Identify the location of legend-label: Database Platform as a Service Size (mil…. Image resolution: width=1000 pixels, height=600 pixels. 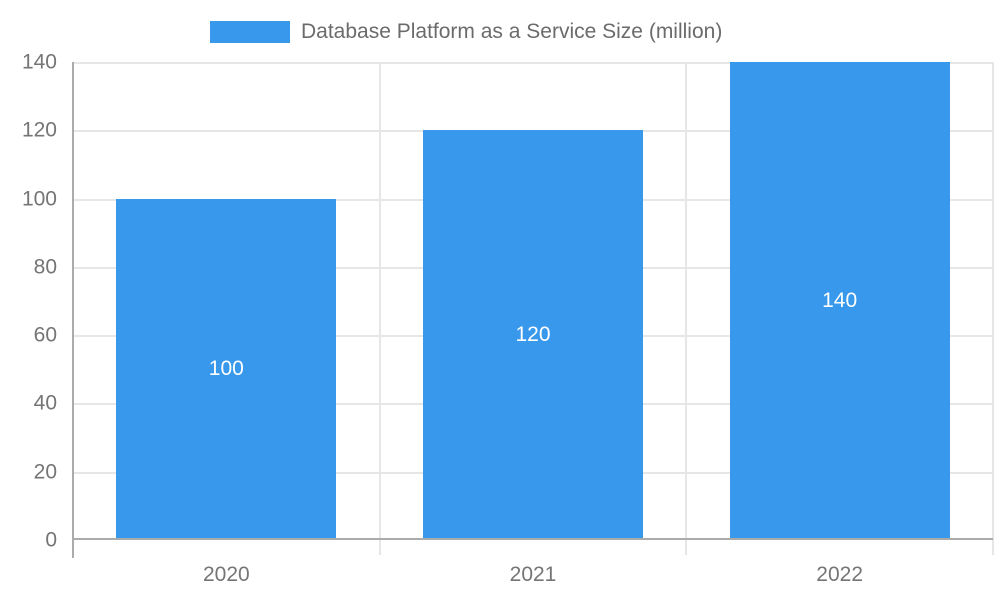
(512, 31).